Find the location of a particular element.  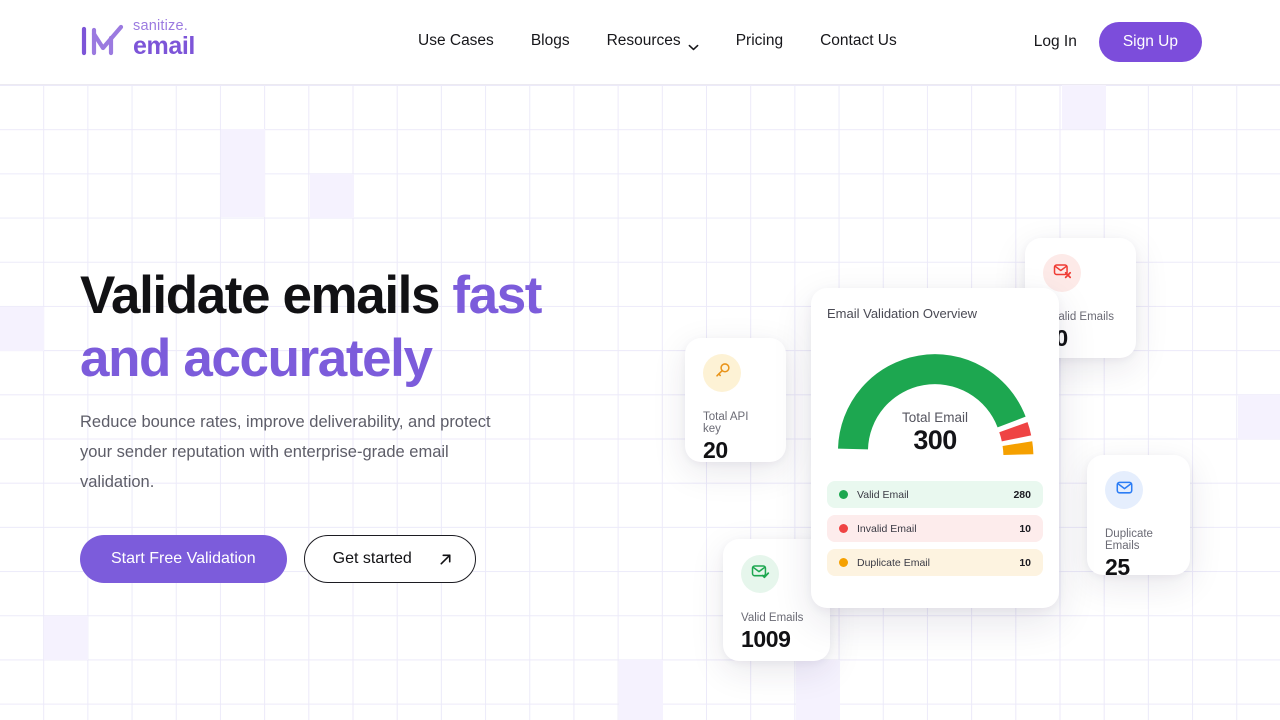

panel-title: Email Validation Overview is located at coordinates (902, 313).